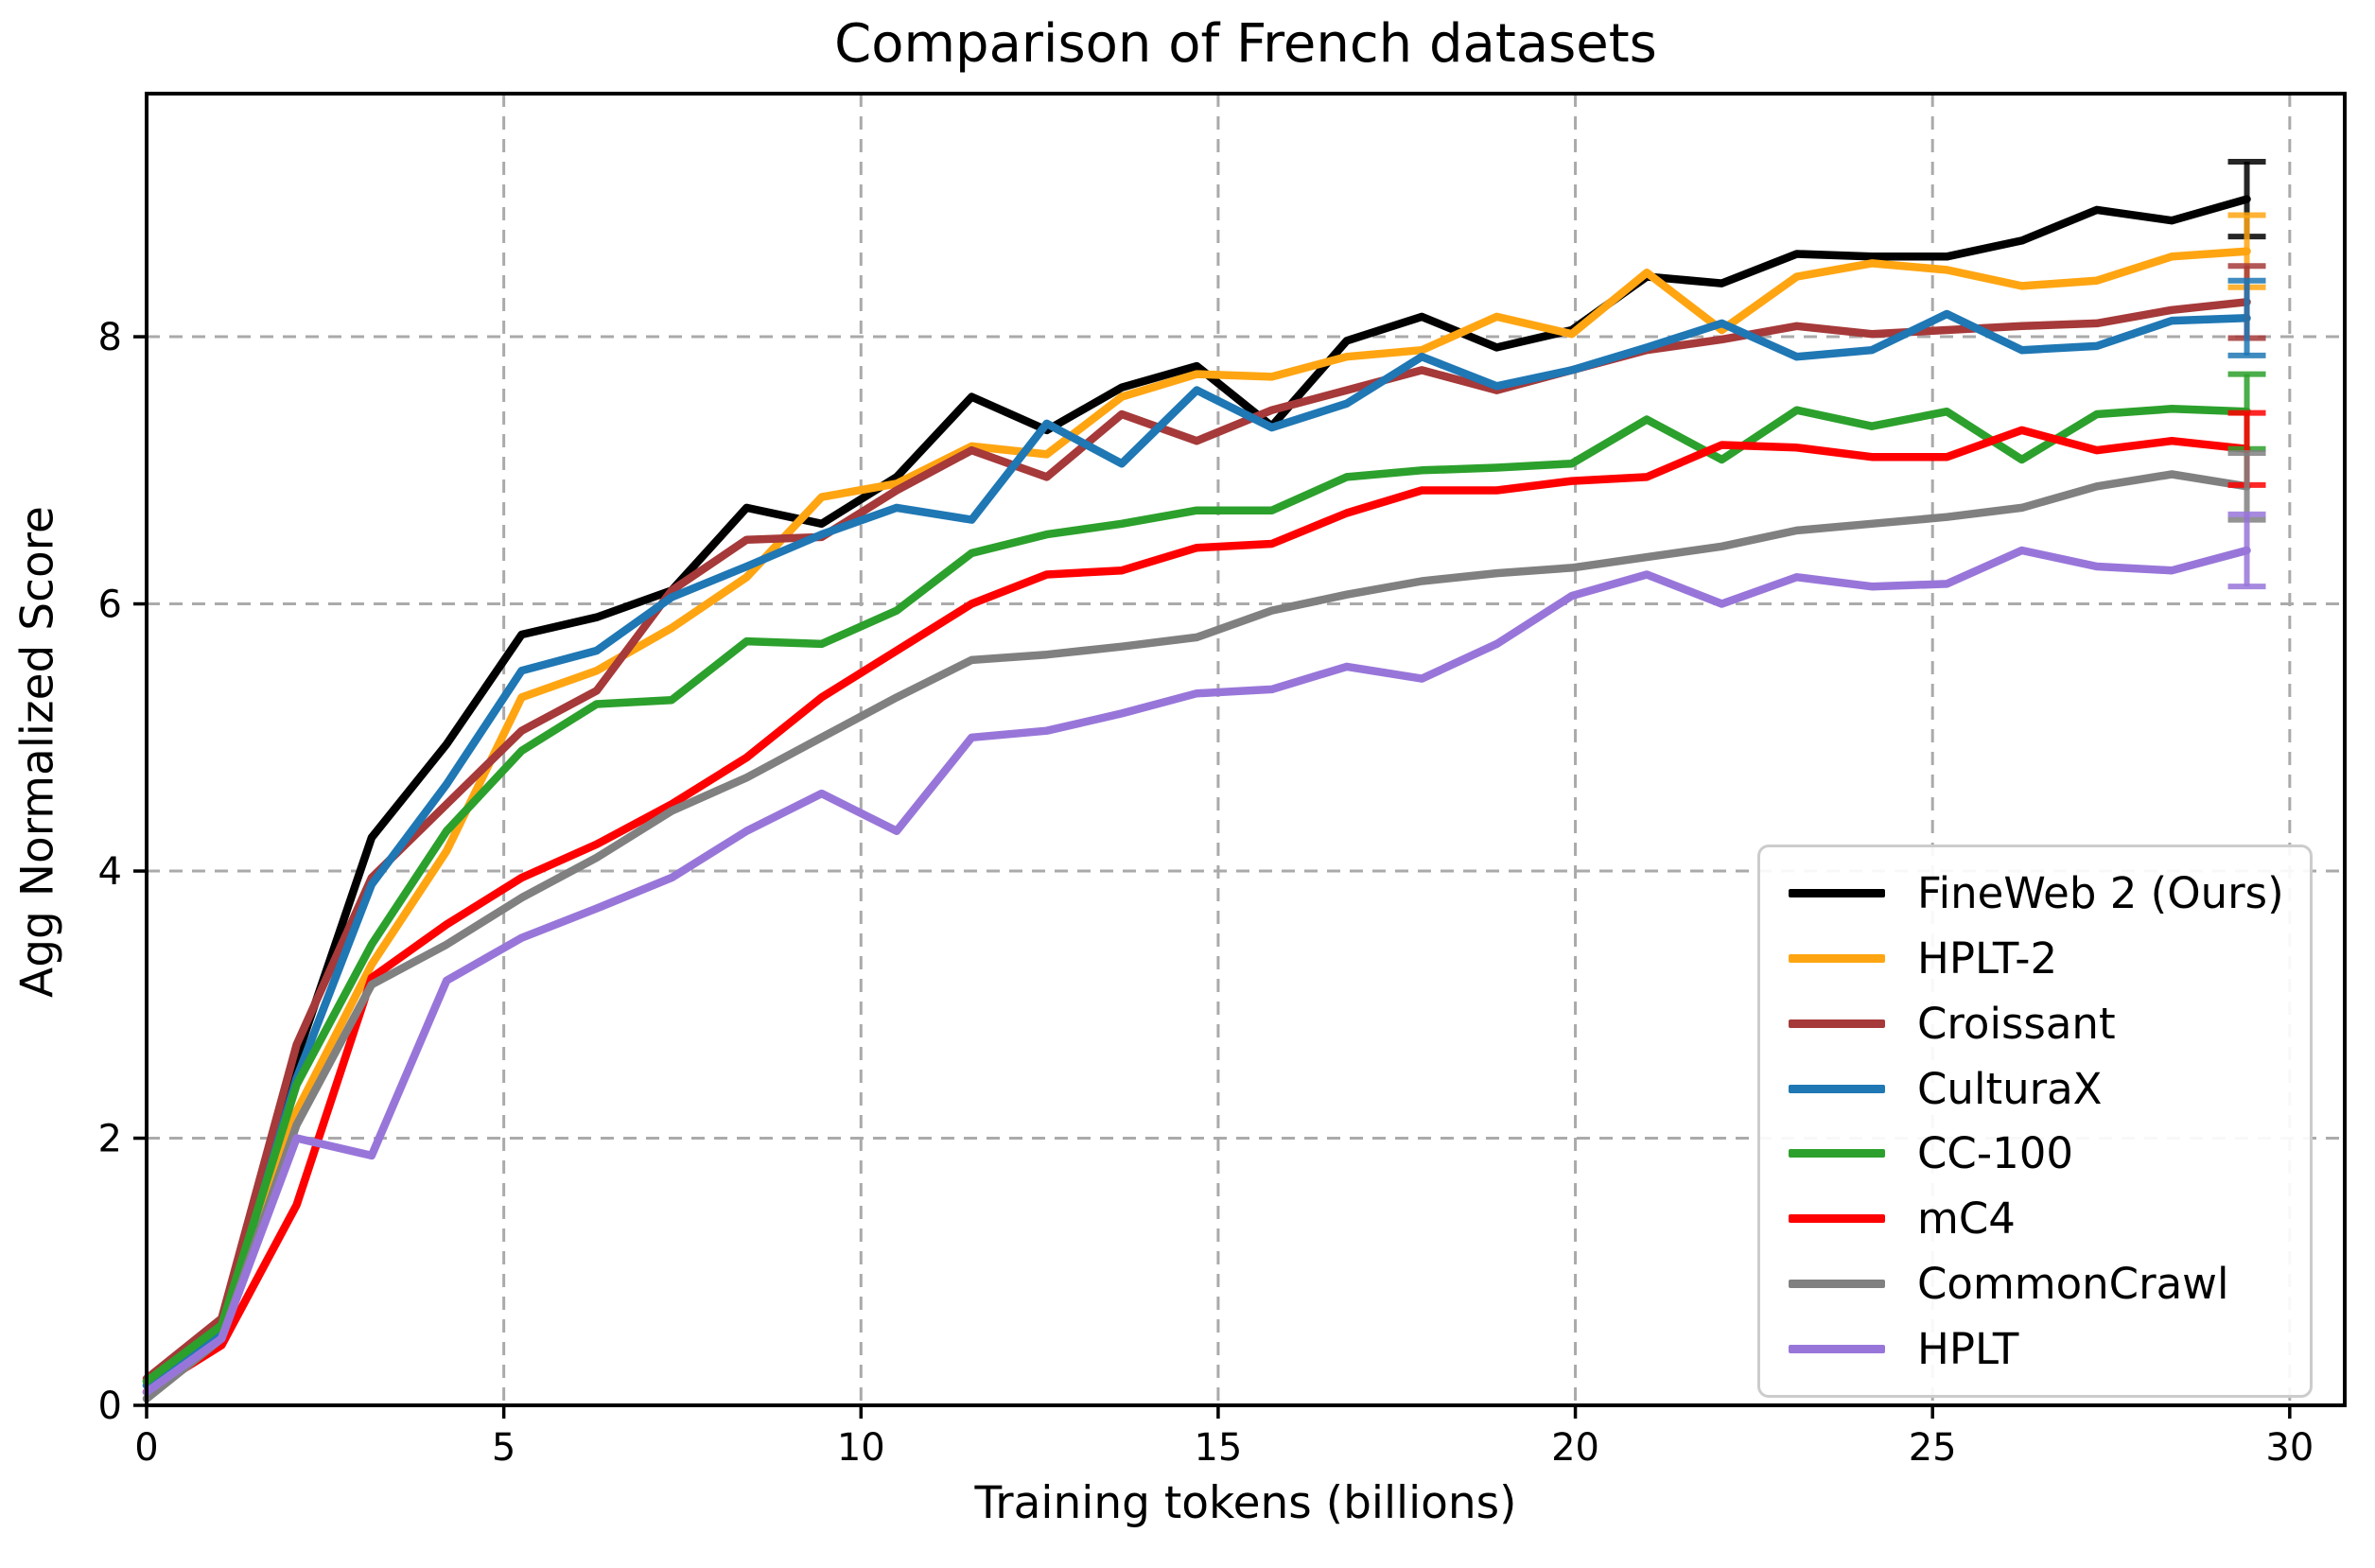 The height and width of the screenshot is (1568, 2375). I want to click on legend-item: CommonCrawl, so click(2049, 1284).